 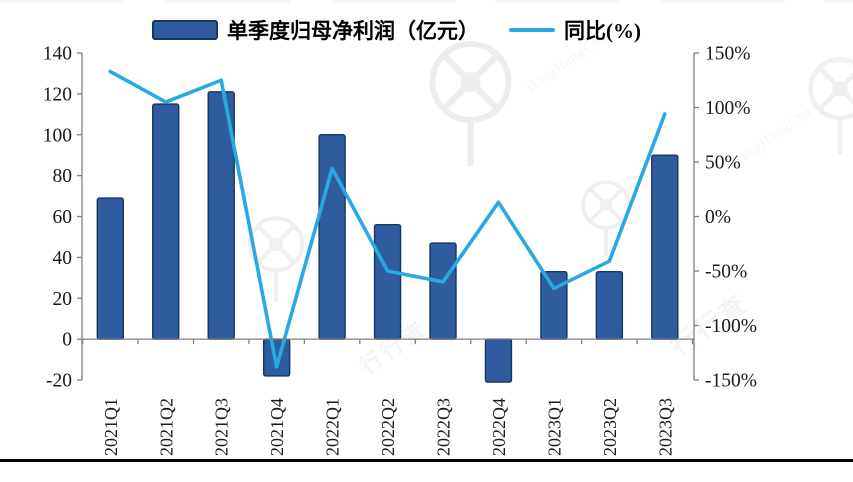 What do you see at coordinates (731, 326) in the screenshot?
I see `right-axis-tick-label: -100%` at bounding box center [731, 326].